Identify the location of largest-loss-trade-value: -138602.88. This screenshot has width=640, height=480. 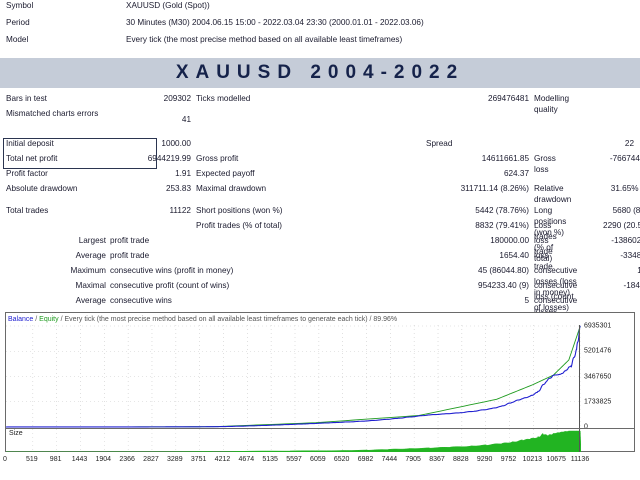
(625, 240).